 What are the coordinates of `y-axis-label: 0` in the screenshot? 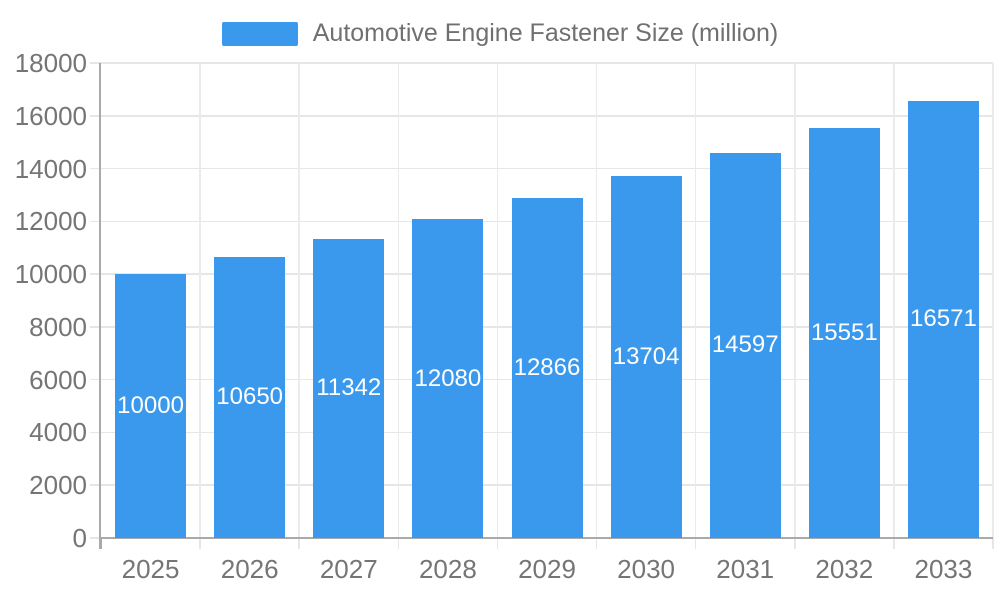 It's located at (79, 538).